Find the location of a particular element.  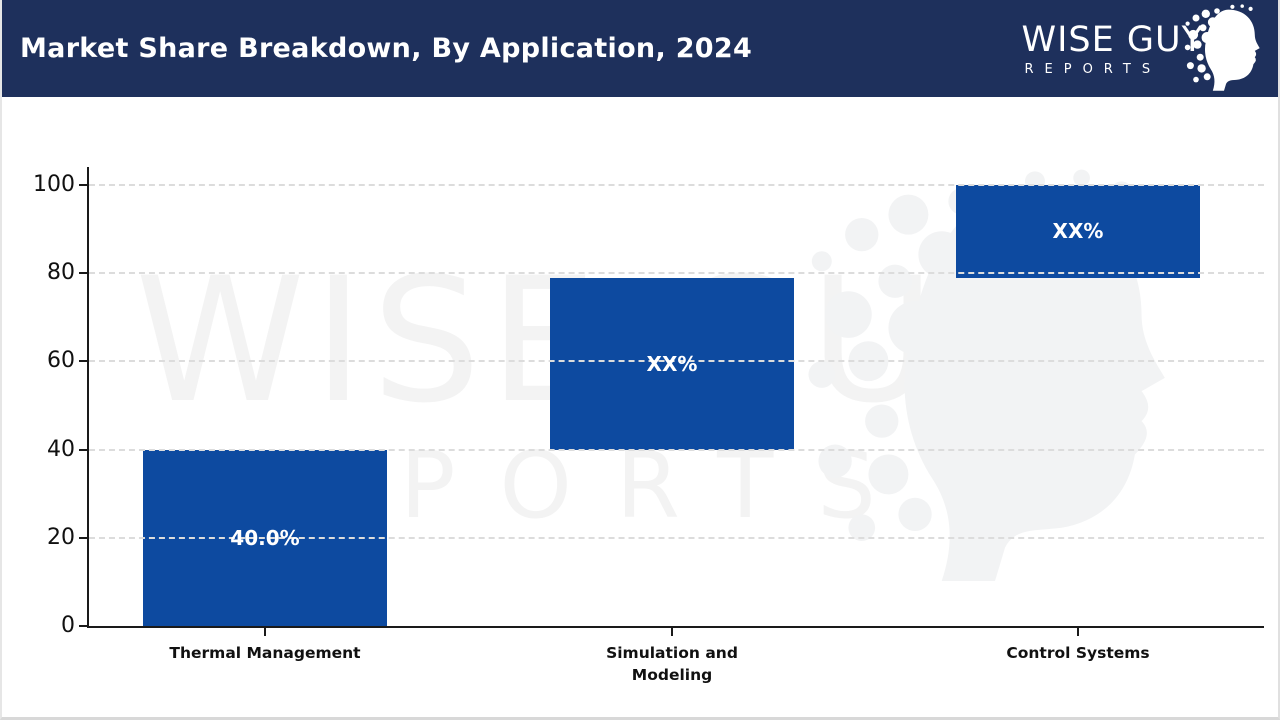

bar-control-systems is located at coordinates (1078, 231).